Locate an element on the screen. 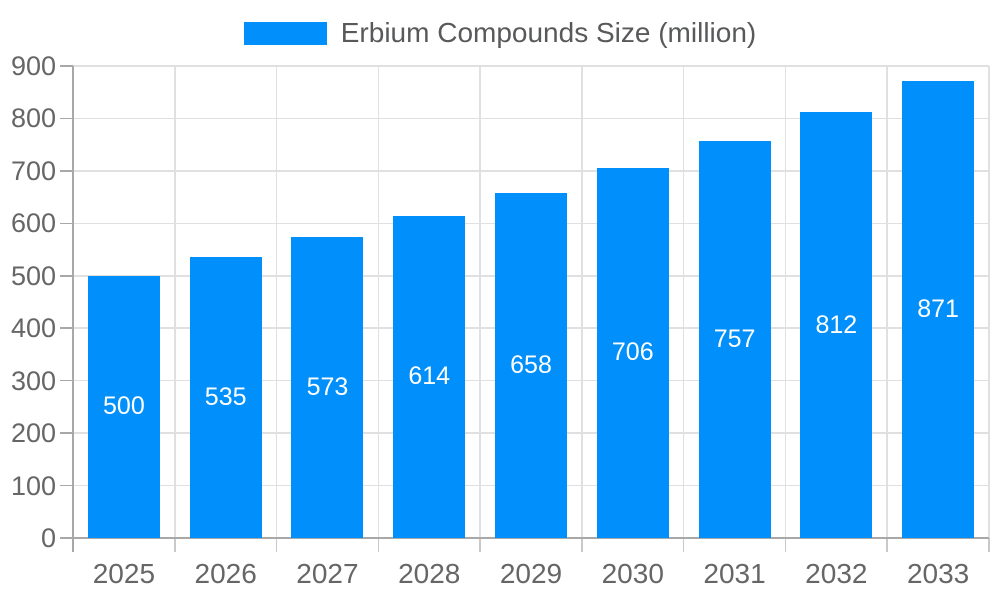 This screenshot has width=1000, height=600. y-axis-label-700: 700 is located at coordinates (33, 170).